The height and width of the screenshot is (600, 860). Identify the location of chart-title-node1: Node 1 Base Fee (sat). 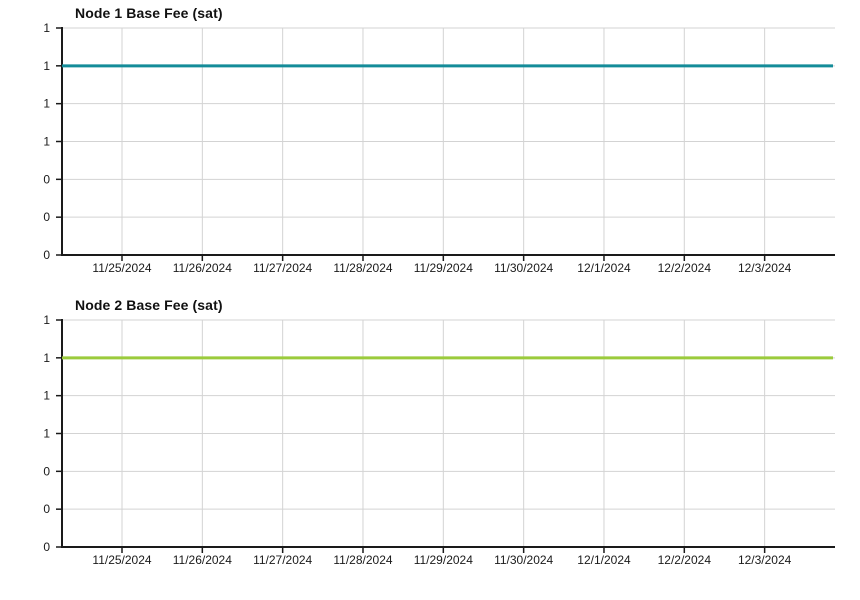
(149, 13).